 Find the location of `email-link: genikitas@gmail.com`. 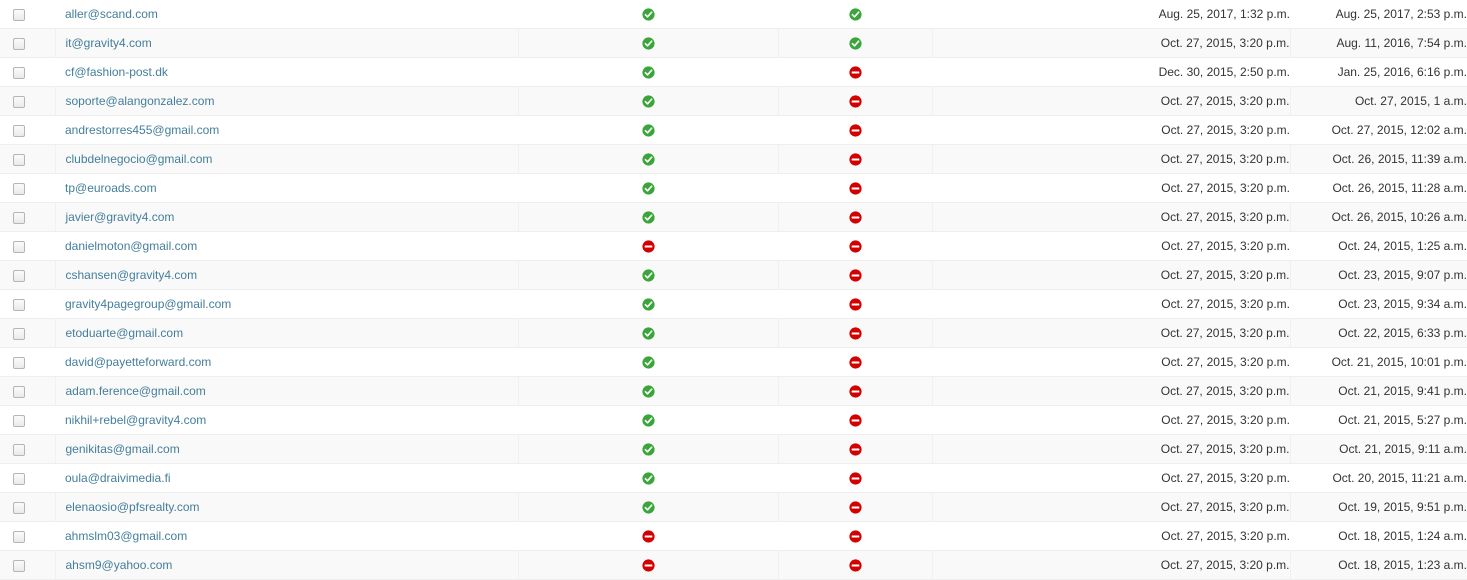

email-link: genikitas@gmail.com is located at coordinates (122, 449).